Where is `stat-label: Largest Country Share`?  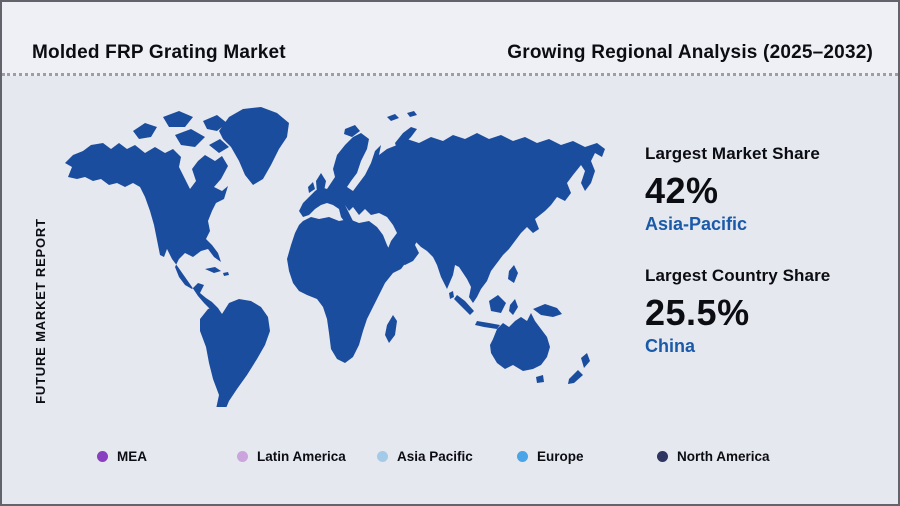 stat-label: Largest Country Share is located at coordinates (738, 275).